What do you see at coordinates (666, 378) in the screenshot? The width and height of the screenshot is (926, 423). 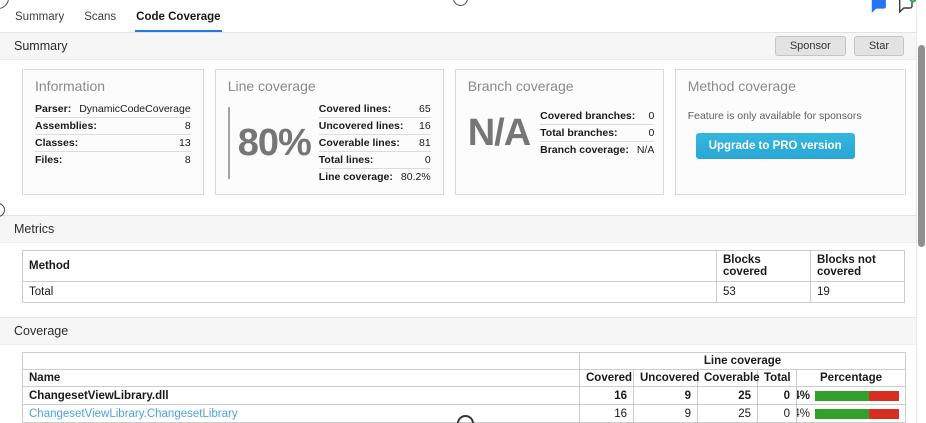 I see `coverage-header-uncovered: Uncovered` at bounding box center [666, 378].